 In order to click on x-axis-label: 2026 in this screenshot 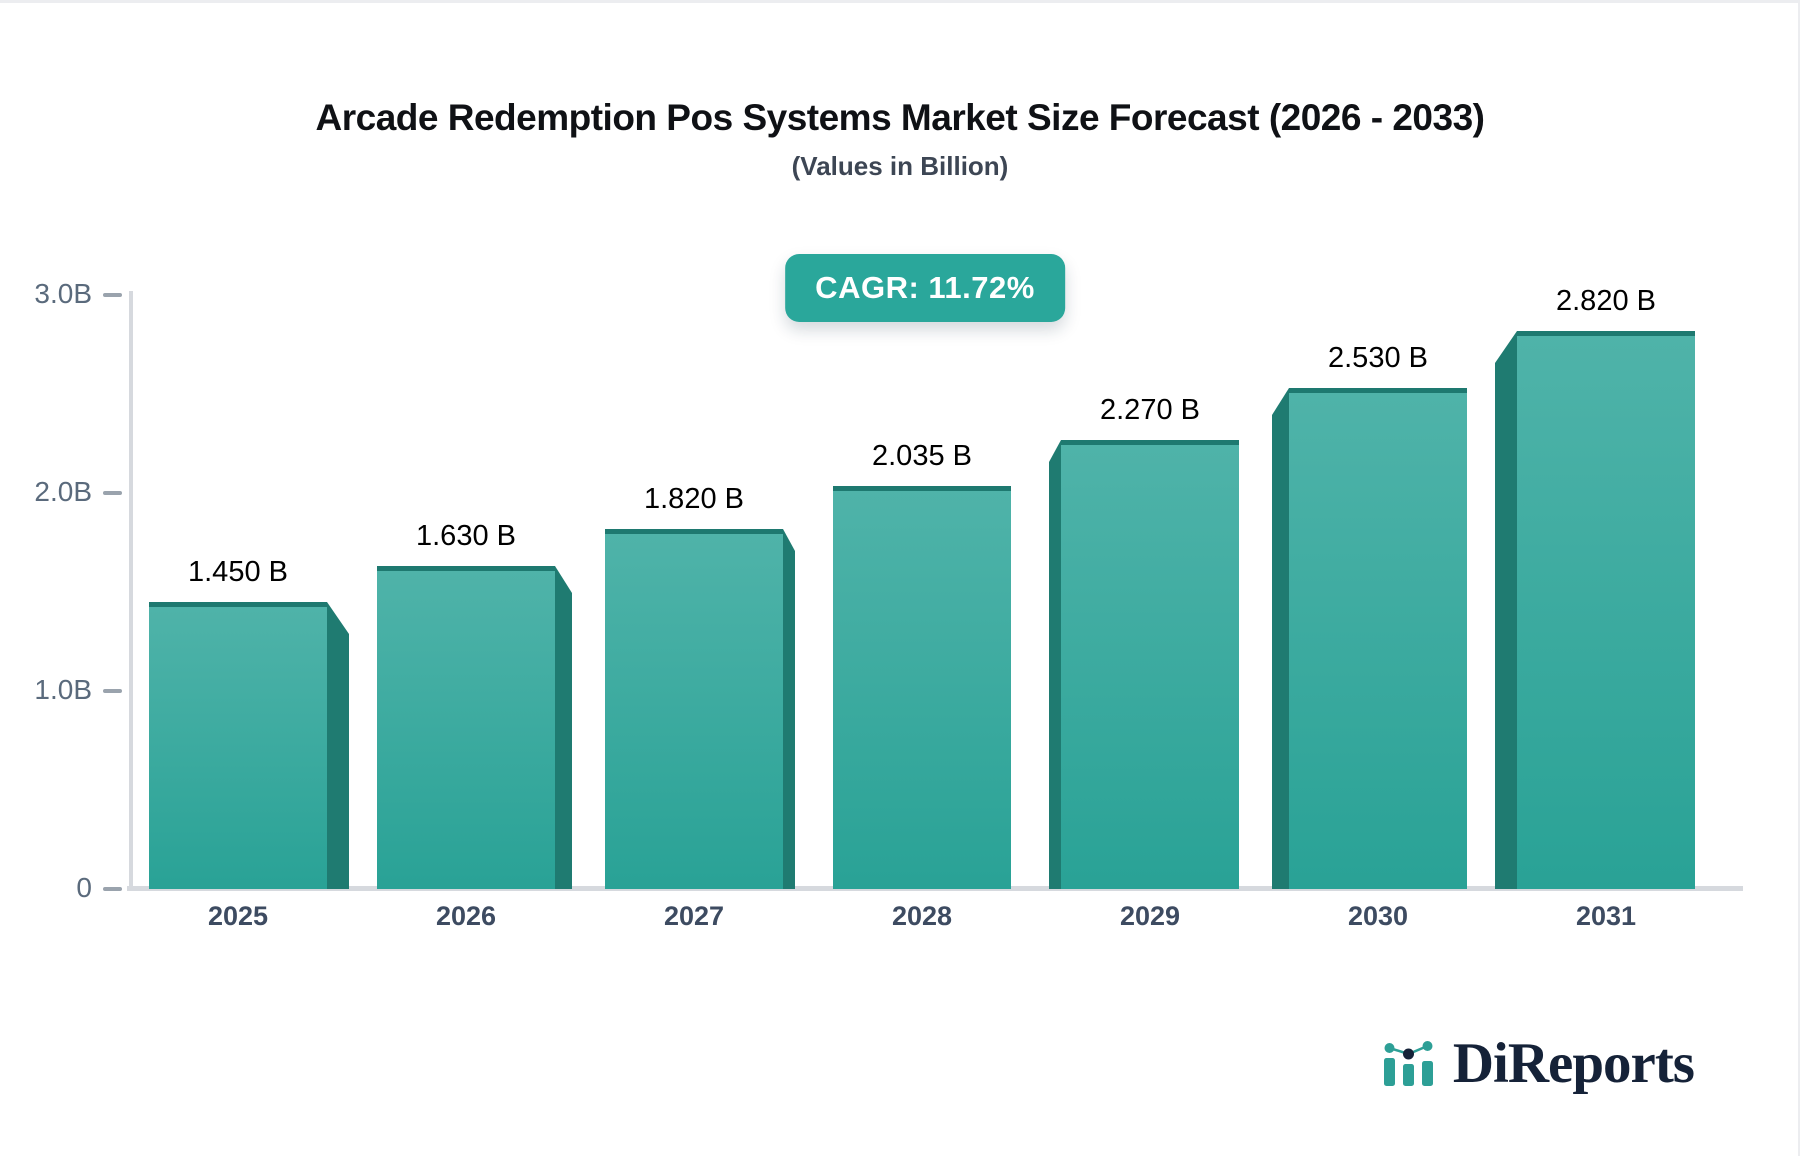, I will do `click(466, 916)`.